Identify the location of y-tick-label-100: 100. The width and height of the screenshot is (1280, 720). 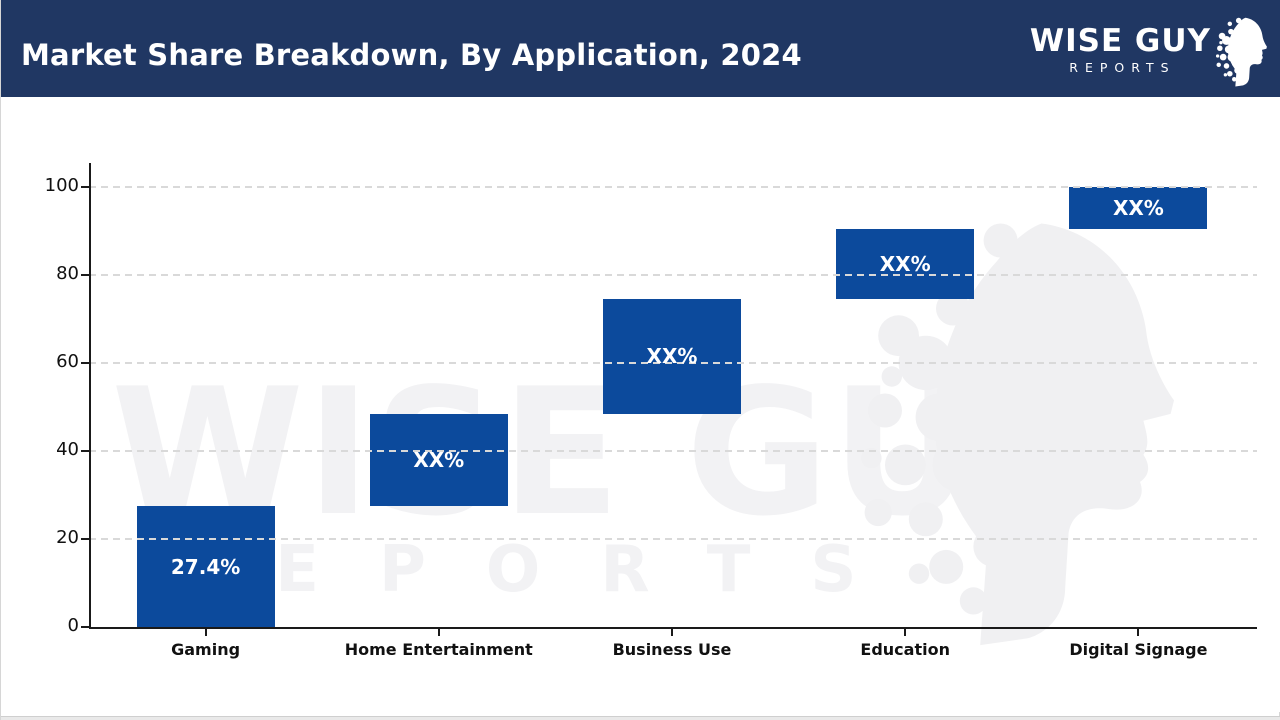
(61, 185).